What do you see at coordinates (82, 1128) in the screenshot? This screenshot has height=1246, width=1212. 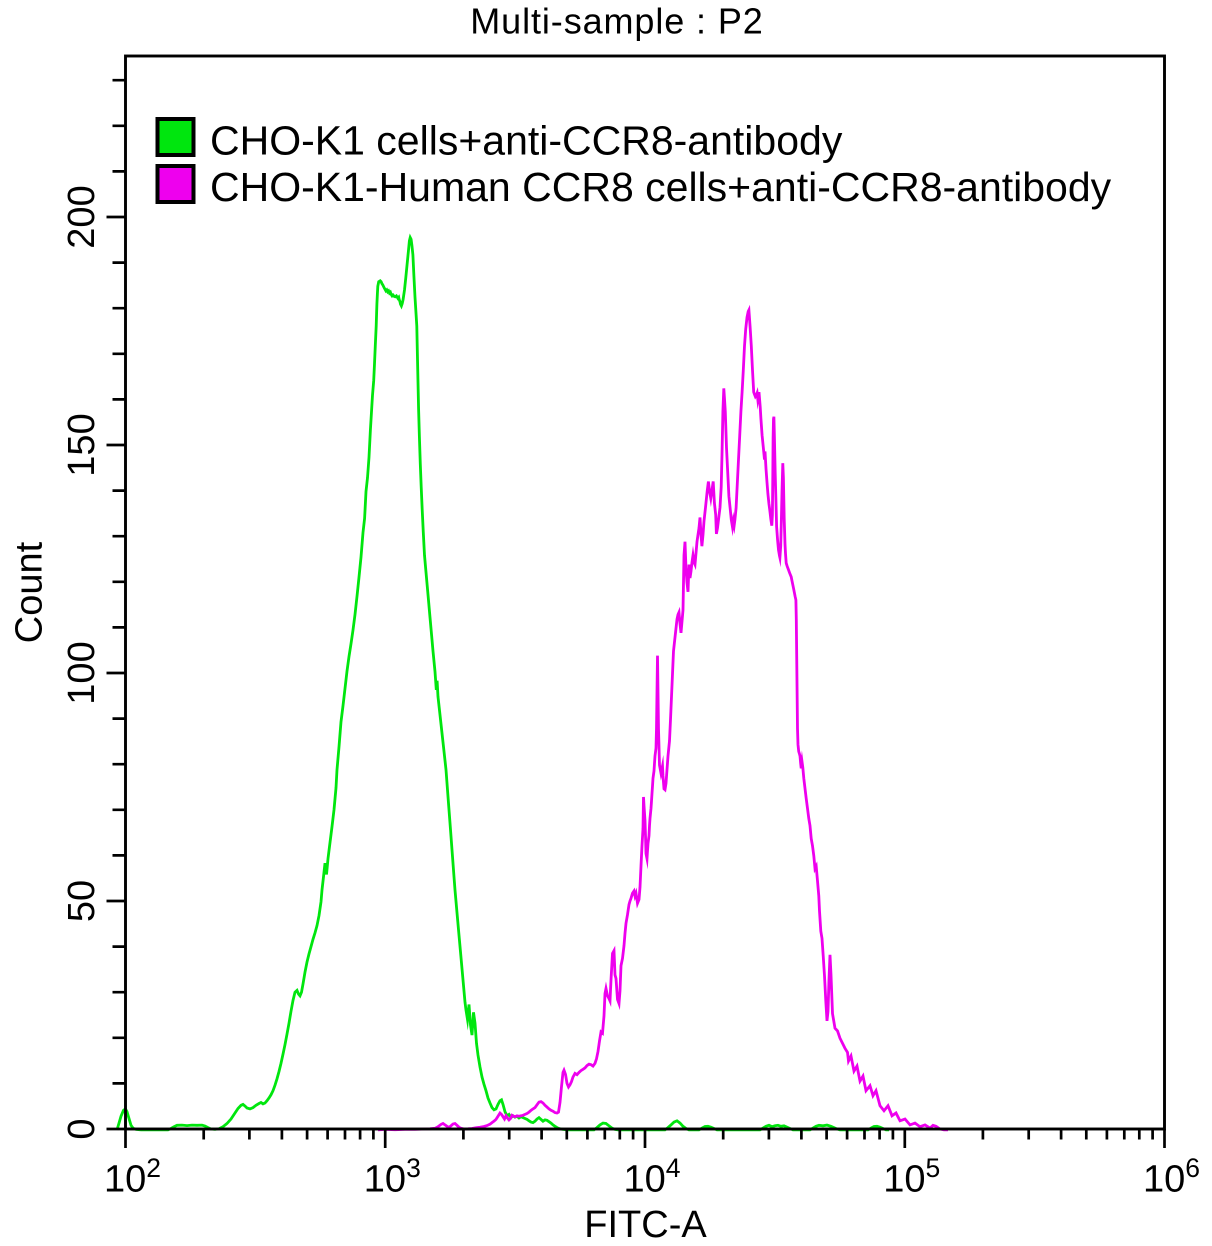 I see `svg-text: 0` at bounding box center [82, 1128].